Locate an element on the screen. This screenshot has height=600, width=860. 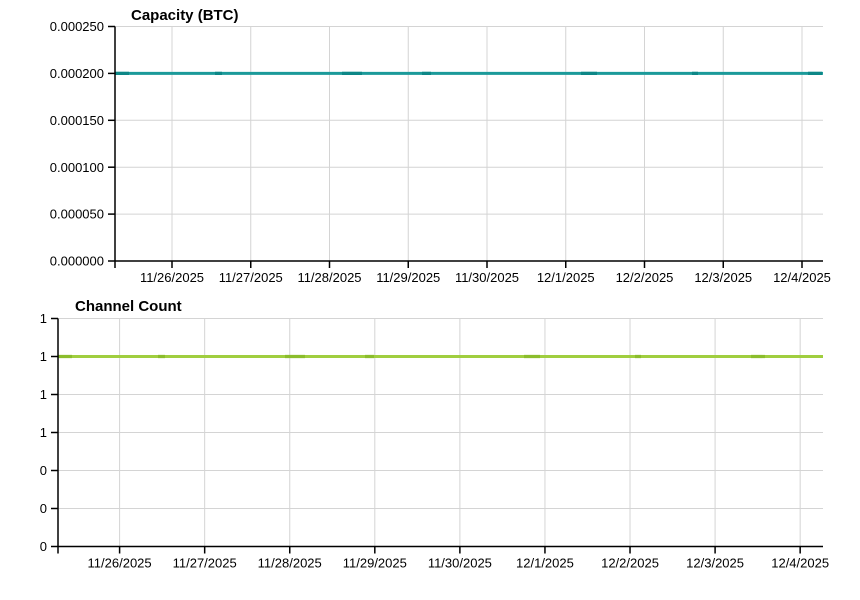
y-tick-label: 0.000100 is located at coordinates (77, 167).